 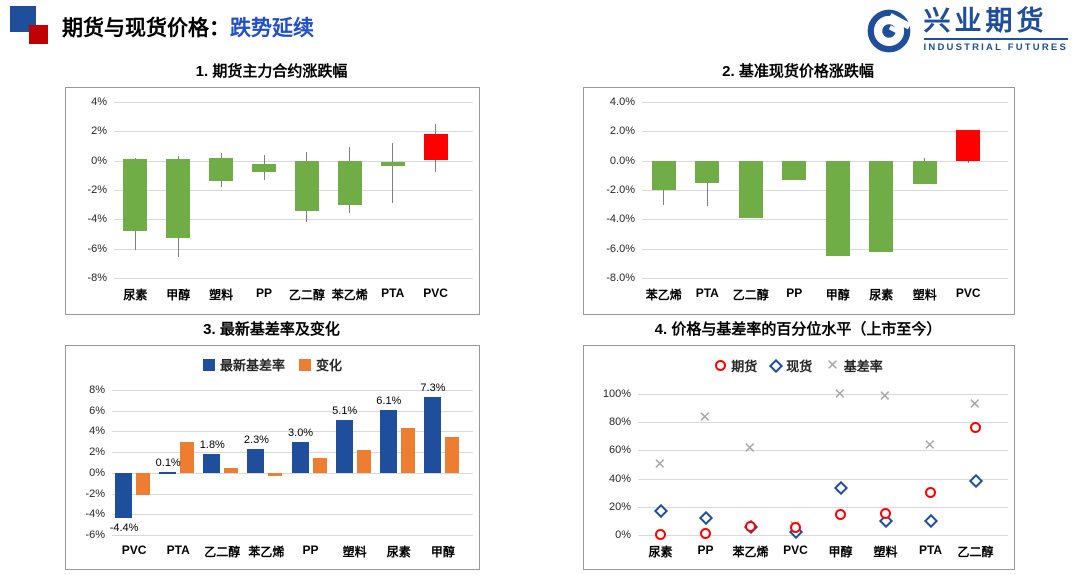 What do you see at coordinates (97, 278) in the screenshot?
I see `y-tick-label: -8%` at bounding box center [97, 278].